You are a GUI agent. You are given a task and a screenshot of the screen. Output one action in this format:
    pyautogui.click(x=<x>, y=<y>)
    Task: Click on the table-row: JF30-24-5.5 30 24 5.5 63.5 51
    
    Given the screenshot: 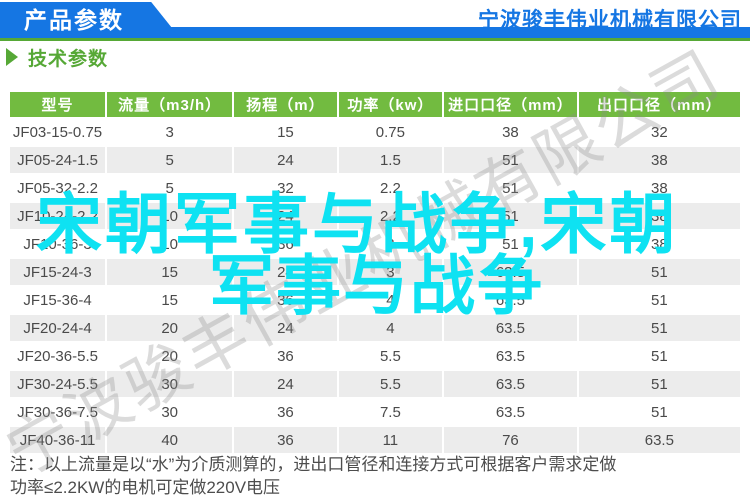 What is the action you would take?
    pyautogui.click(x=375, y=384)
    